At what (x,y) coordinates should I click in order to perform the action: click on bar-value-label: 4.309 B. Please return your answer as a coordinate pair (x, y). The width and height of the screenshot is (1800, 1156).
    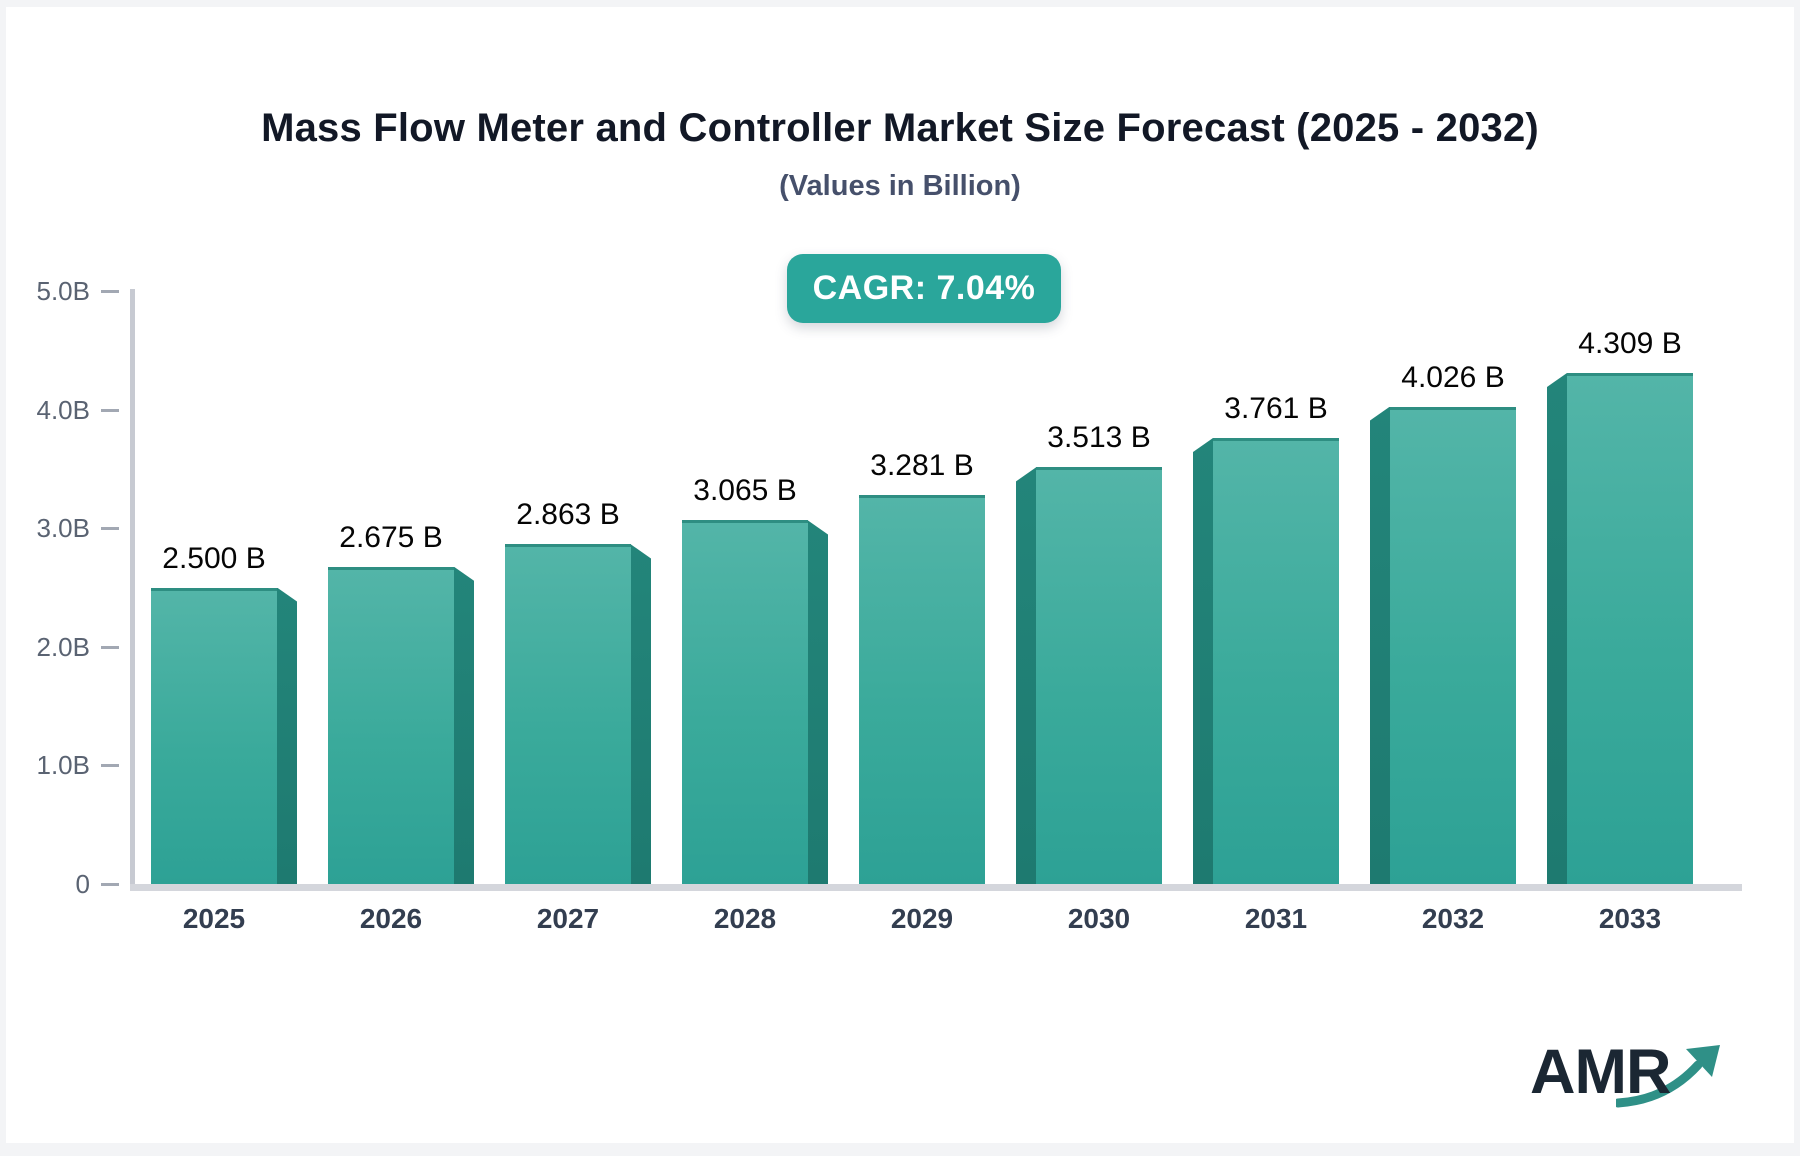
    Looking at the image, I should click on (1630, 343).